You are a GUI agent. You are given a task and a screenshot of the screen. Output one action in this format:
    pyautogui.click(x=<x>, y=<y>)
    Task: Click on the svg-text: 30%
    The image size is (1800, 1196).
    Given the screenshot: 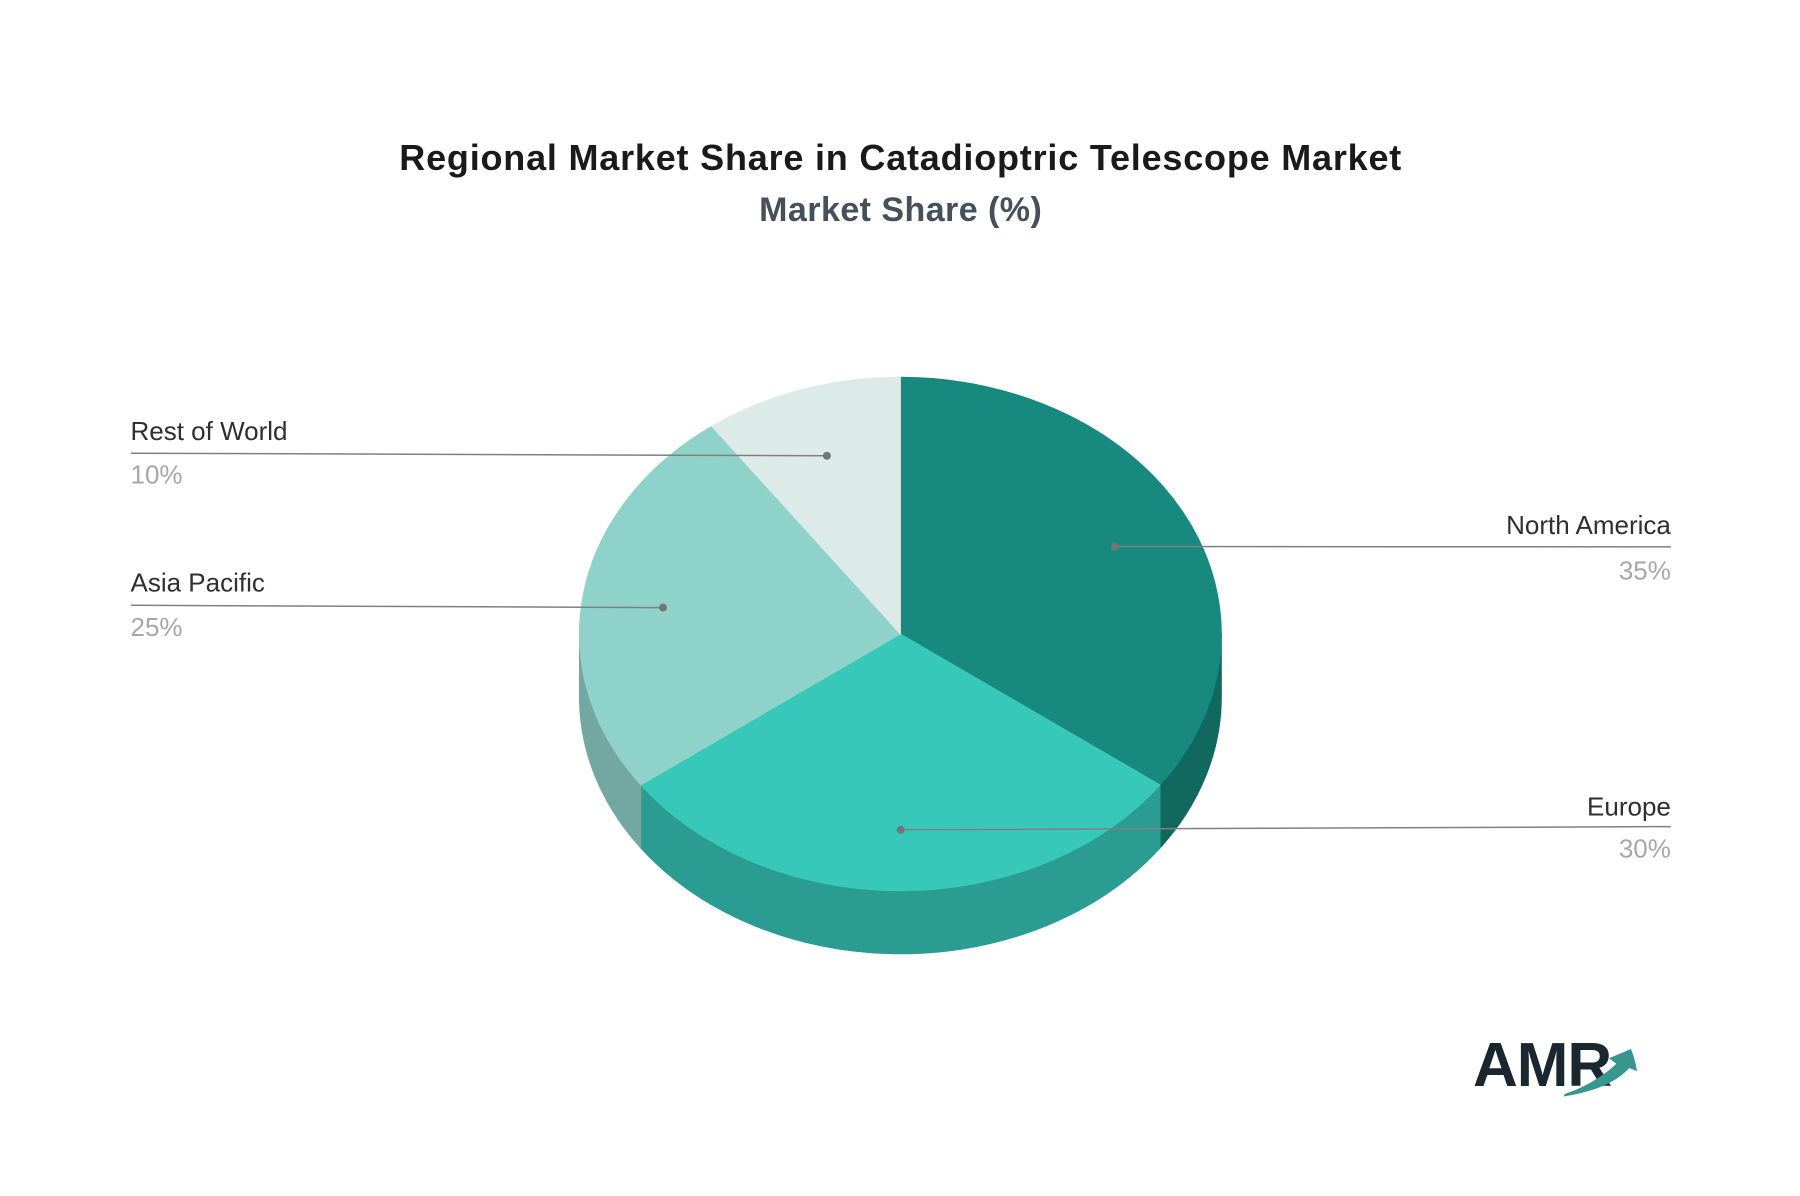 What is the action you would take?
    pyautogui.click(x=1645, y=849)
    